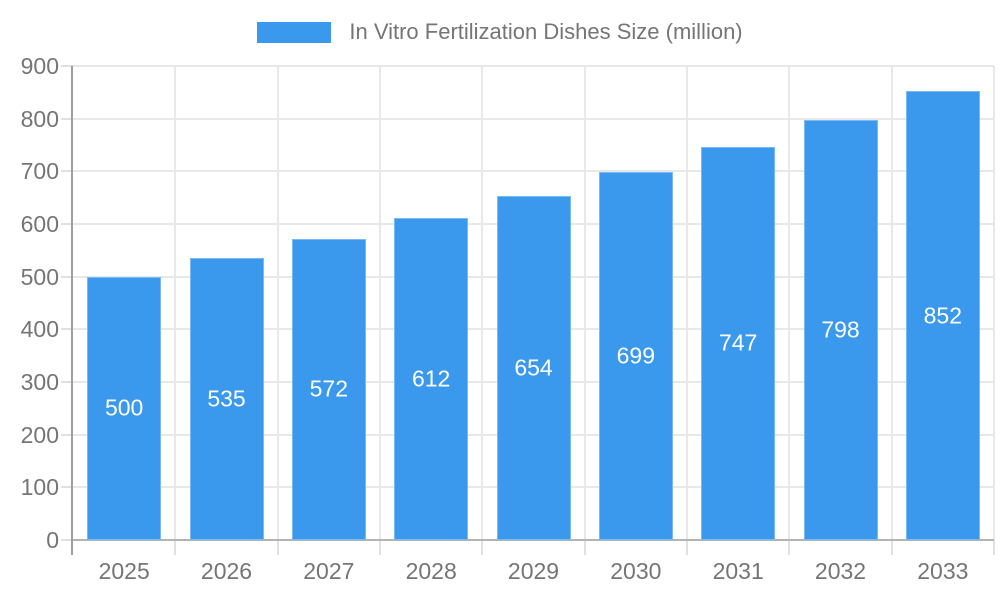  I want to click on y-axis-label: 400, so click(39, 329).